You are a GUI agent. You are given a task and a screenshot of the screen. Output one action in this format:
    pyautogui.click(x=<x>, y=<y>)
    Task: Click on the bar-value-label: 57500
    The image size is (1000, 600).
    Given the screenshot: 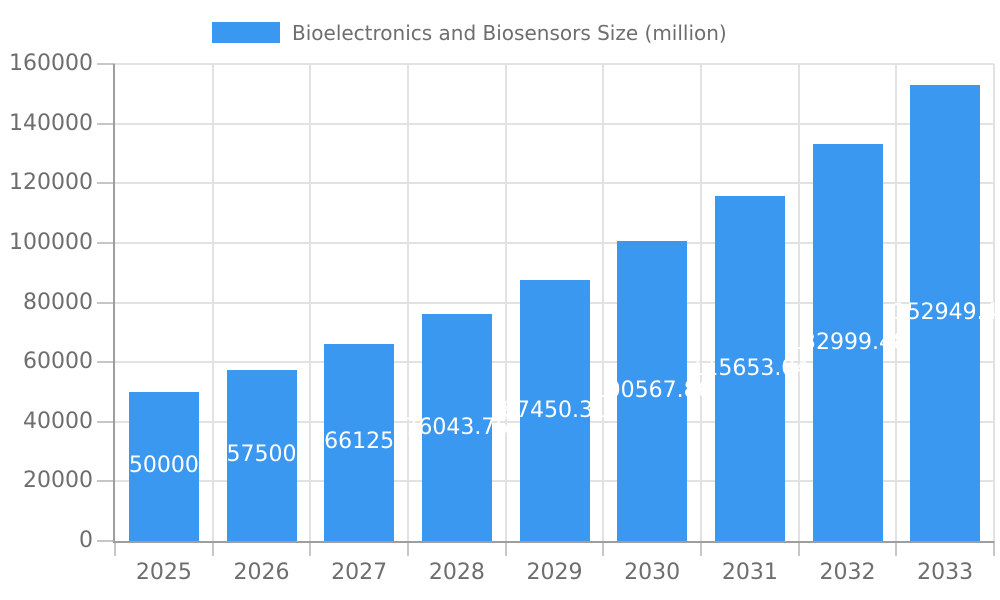 What is the action you would take?
    pyautogui.click(x=261, y=455)
    